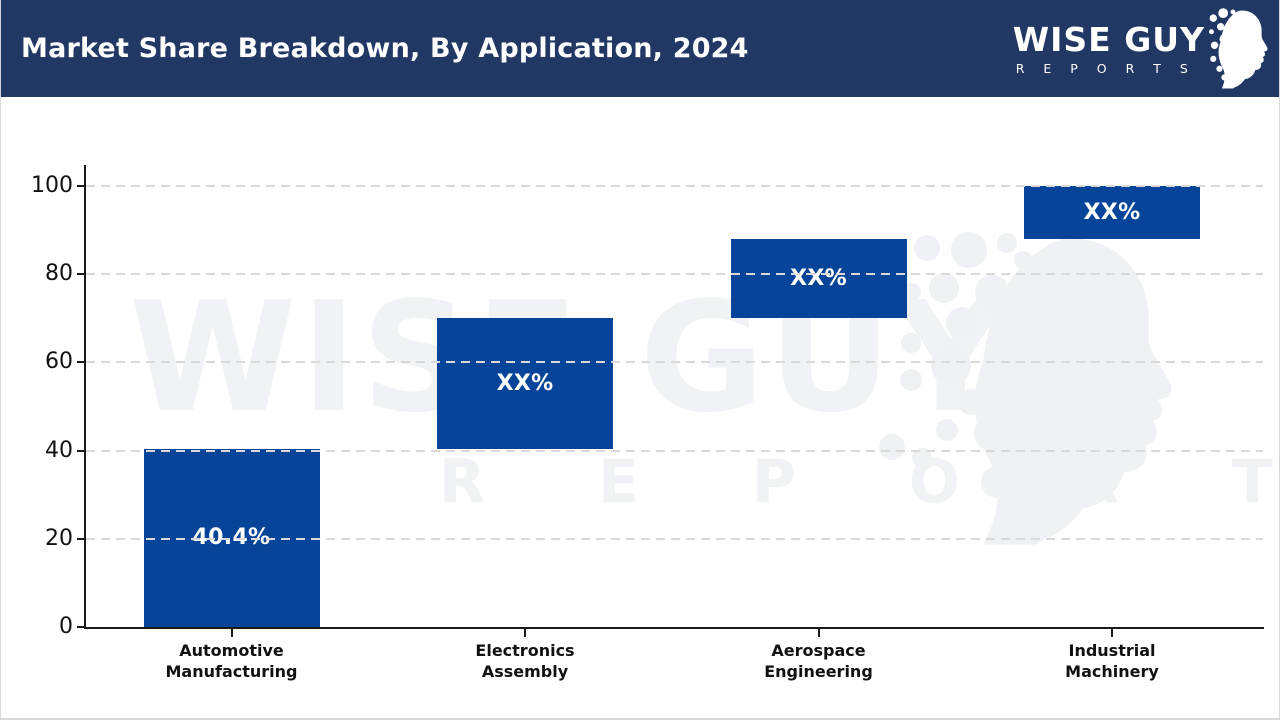 This screenshot has width=1280, height=720. Describe the element at coordinates (818, 671) in the screenshot. I see `x-axis-label-line: Engineering` at that location.